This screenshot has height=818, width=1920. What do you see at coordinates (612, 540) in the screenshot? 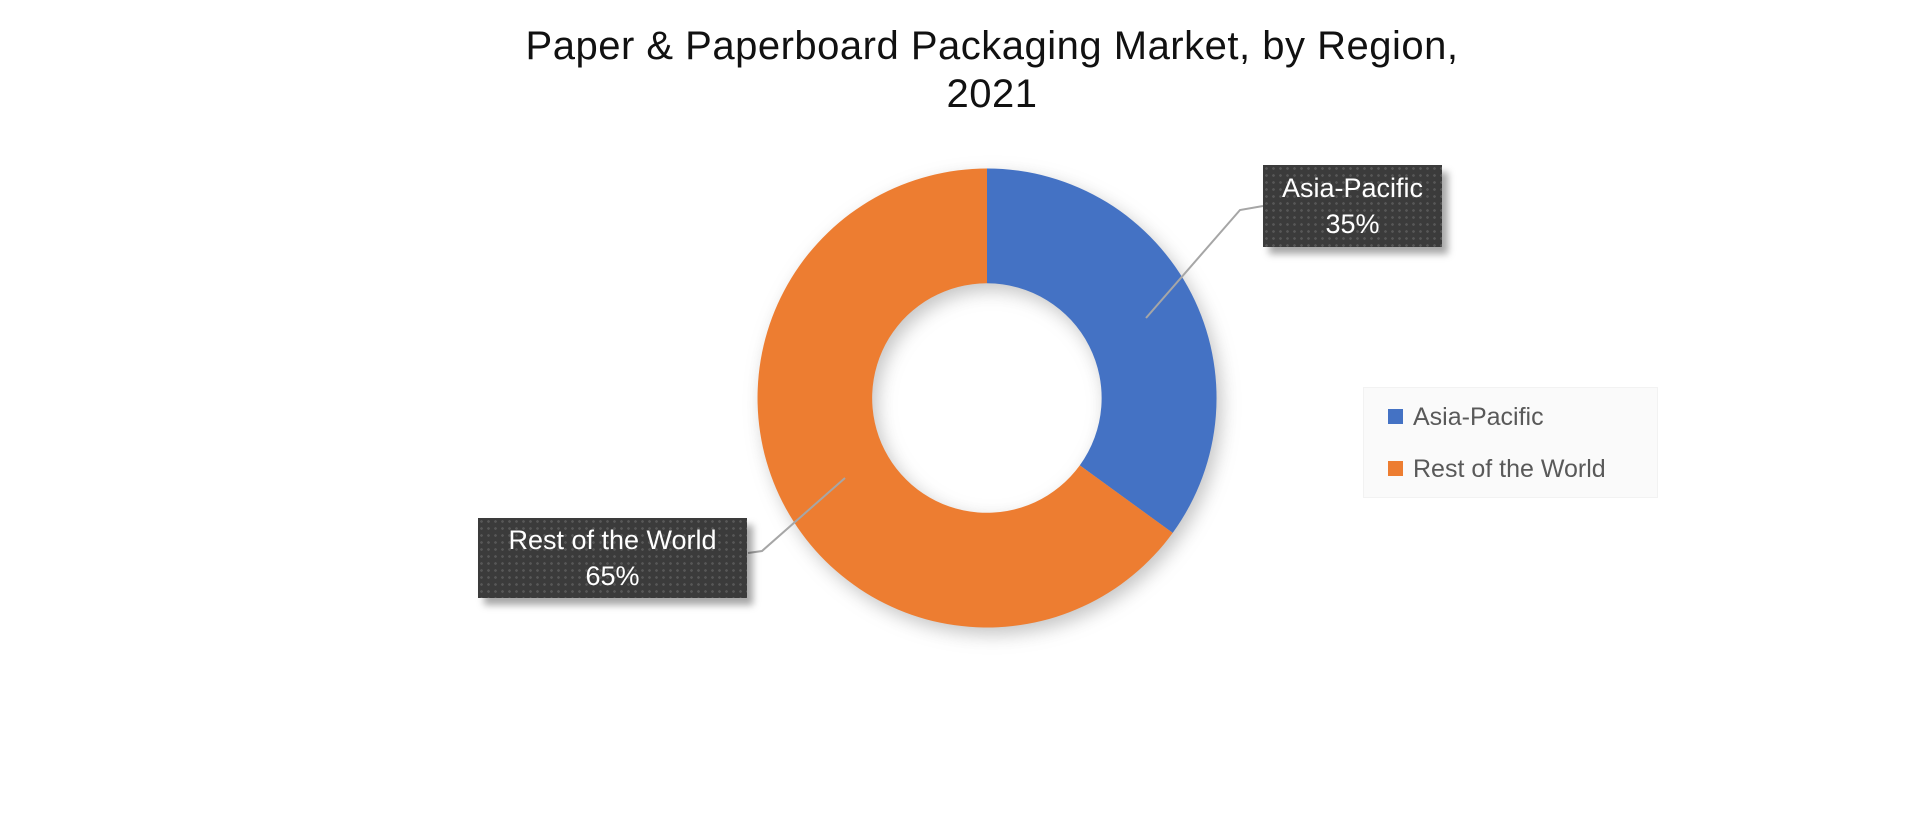
I see `data-label-rest-of-world-name: Rest of the World` at bounding box center [612, 540].